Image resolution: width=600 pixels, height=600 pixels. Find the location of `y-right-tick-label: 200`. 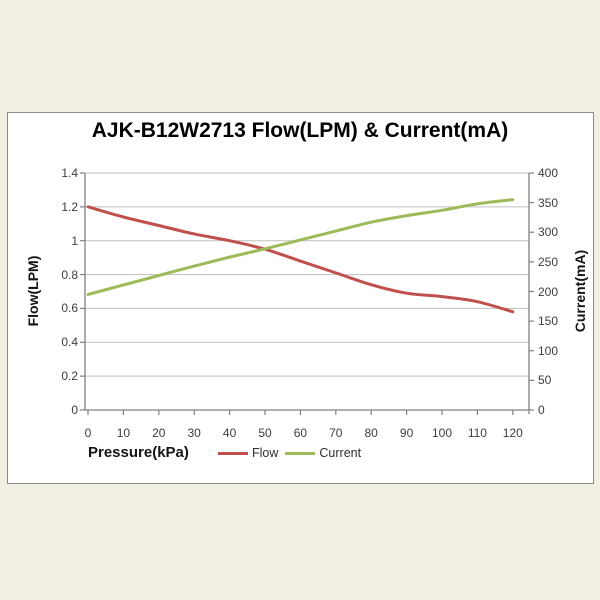

y-right-tick-label: 200 is located at coordinates (548, 291).